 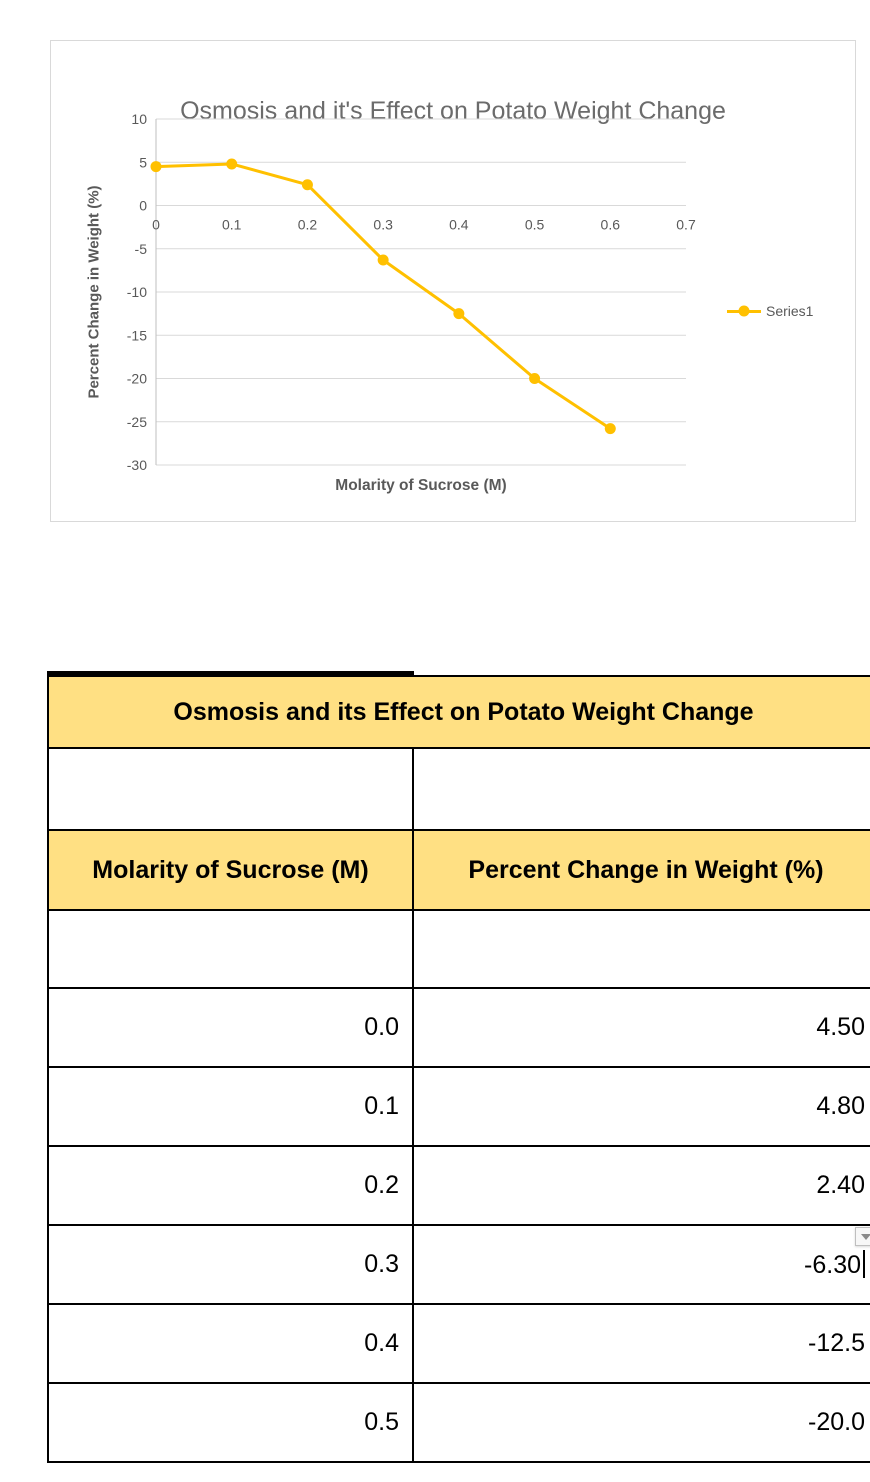 I want to click on legend-marker-icon, so click(x=744, y=311).